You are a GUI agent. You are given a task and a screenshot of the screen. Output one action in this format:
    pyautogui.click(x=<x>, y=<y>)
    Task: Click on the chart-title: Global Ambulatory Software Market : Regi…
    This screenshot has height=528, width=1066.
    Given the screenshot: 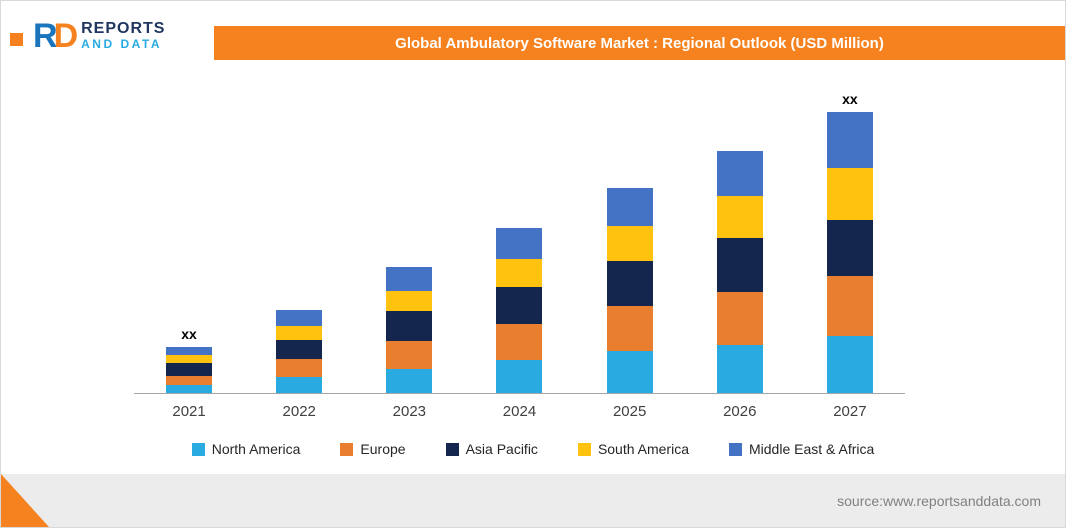 What is the action you would take?
    pyautogui.click(x=639, y=43)
    